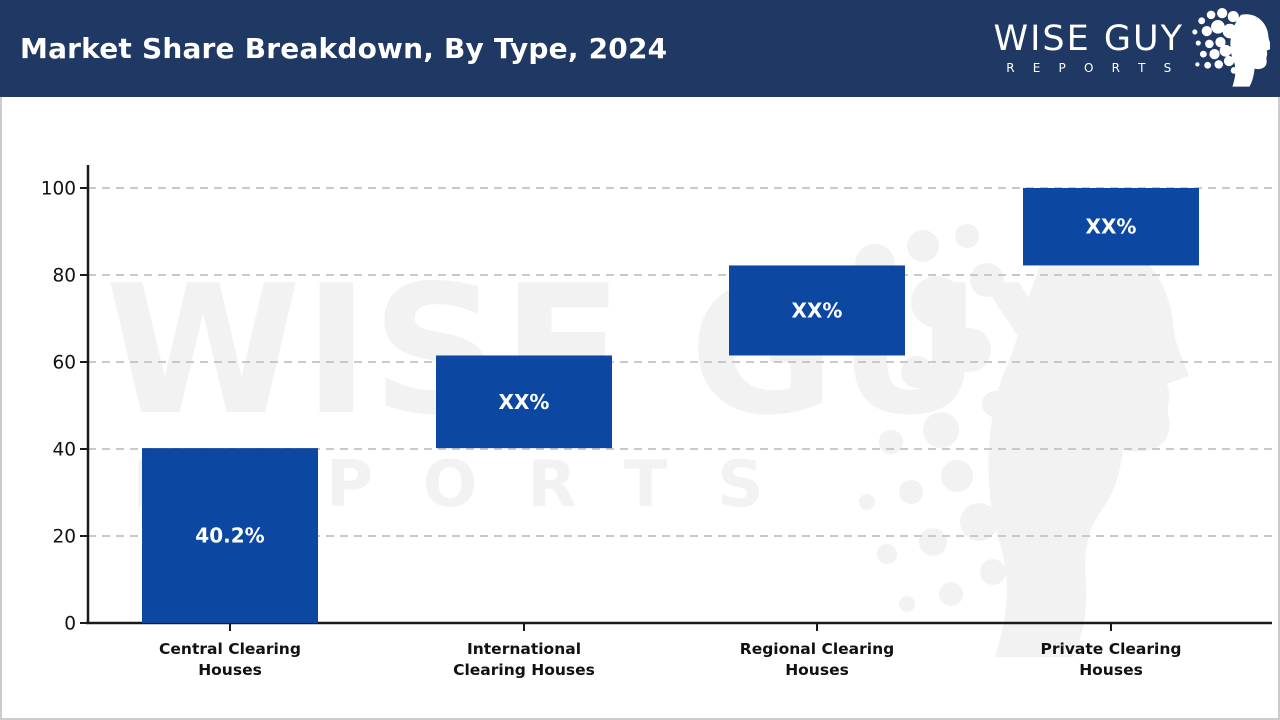 Image resolution: width=1280 pixels, height=720 pixels. I want to click on bar-value-label: 40.2%, so click(229, 536).